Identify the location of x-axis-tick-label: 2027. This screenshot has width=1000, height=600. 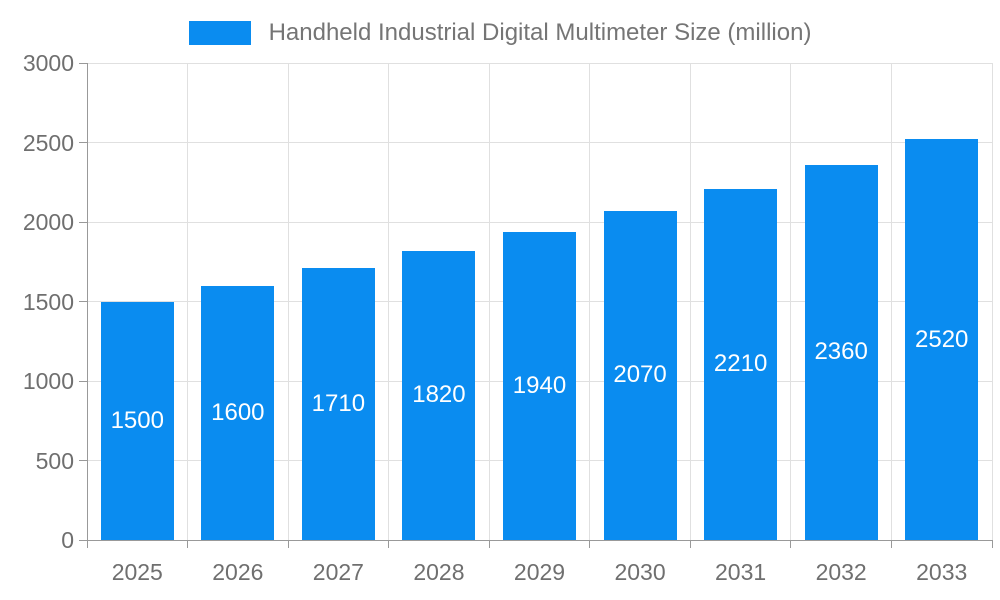
(338, 572).